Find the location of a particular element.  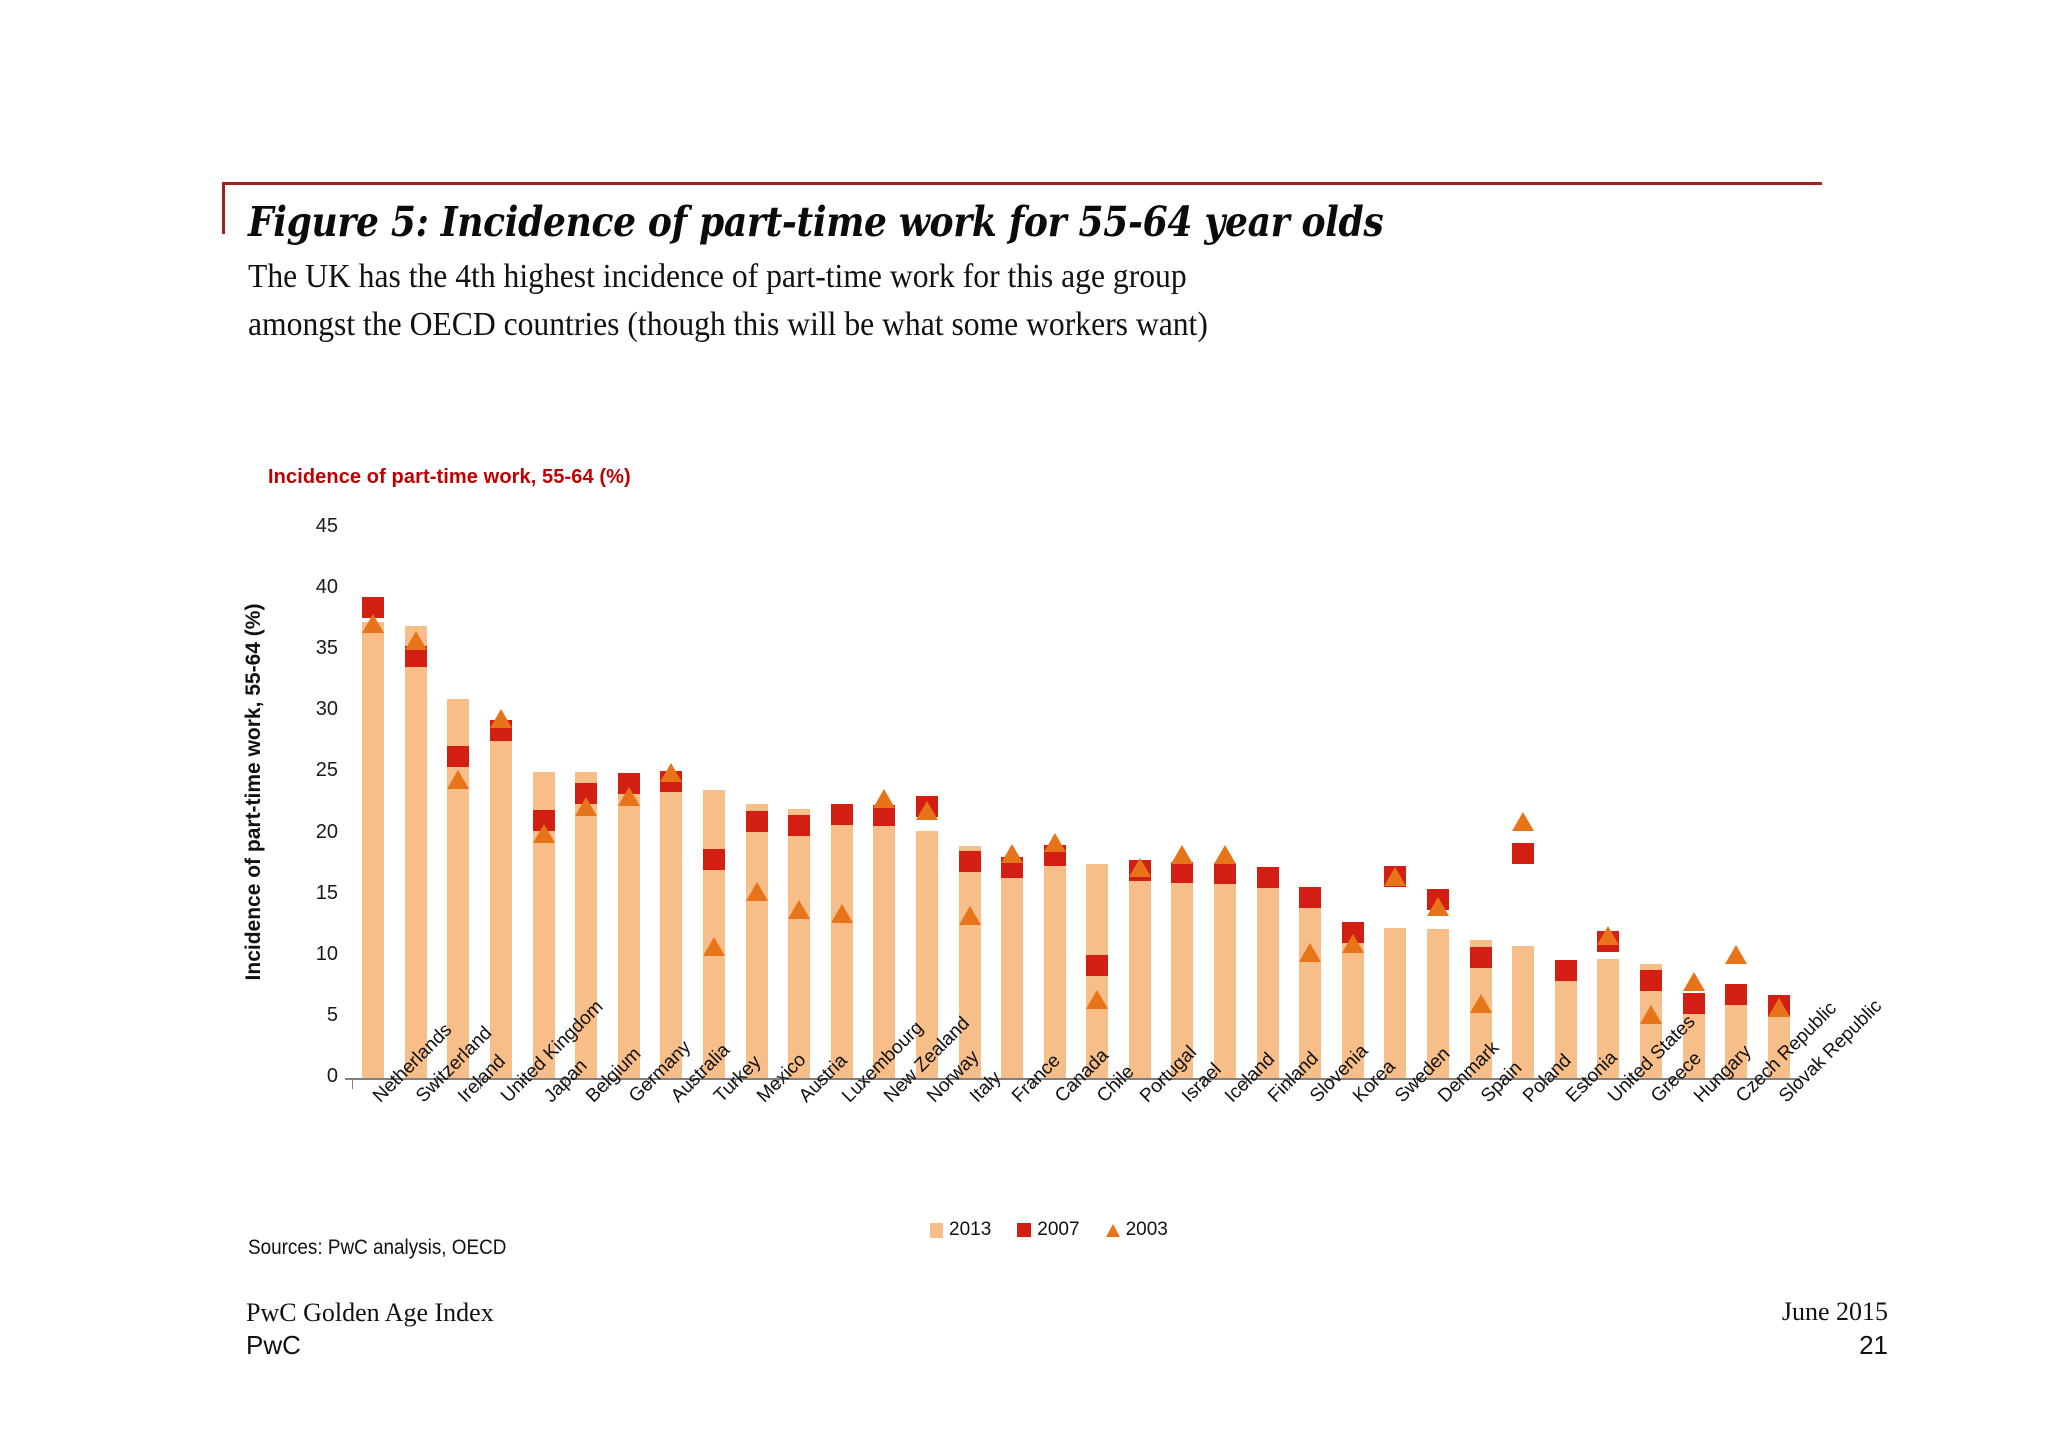

x-axis-category-label: Iceland is located at coordinates (1250, 1077).